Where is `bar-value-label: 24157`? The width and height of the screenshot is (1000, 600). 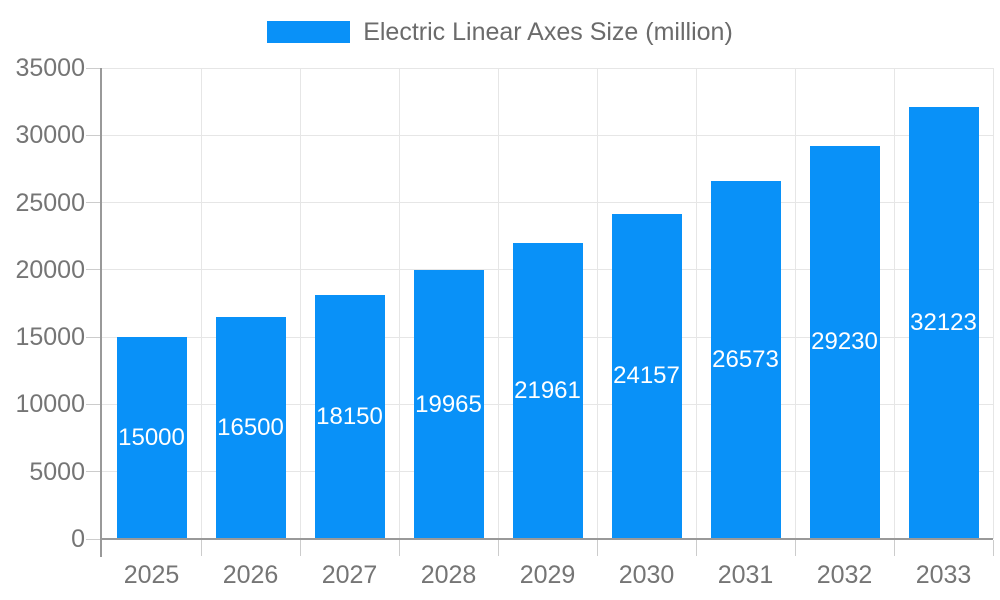 bar-value-label: 24157 is located at coordinates (646, 376).